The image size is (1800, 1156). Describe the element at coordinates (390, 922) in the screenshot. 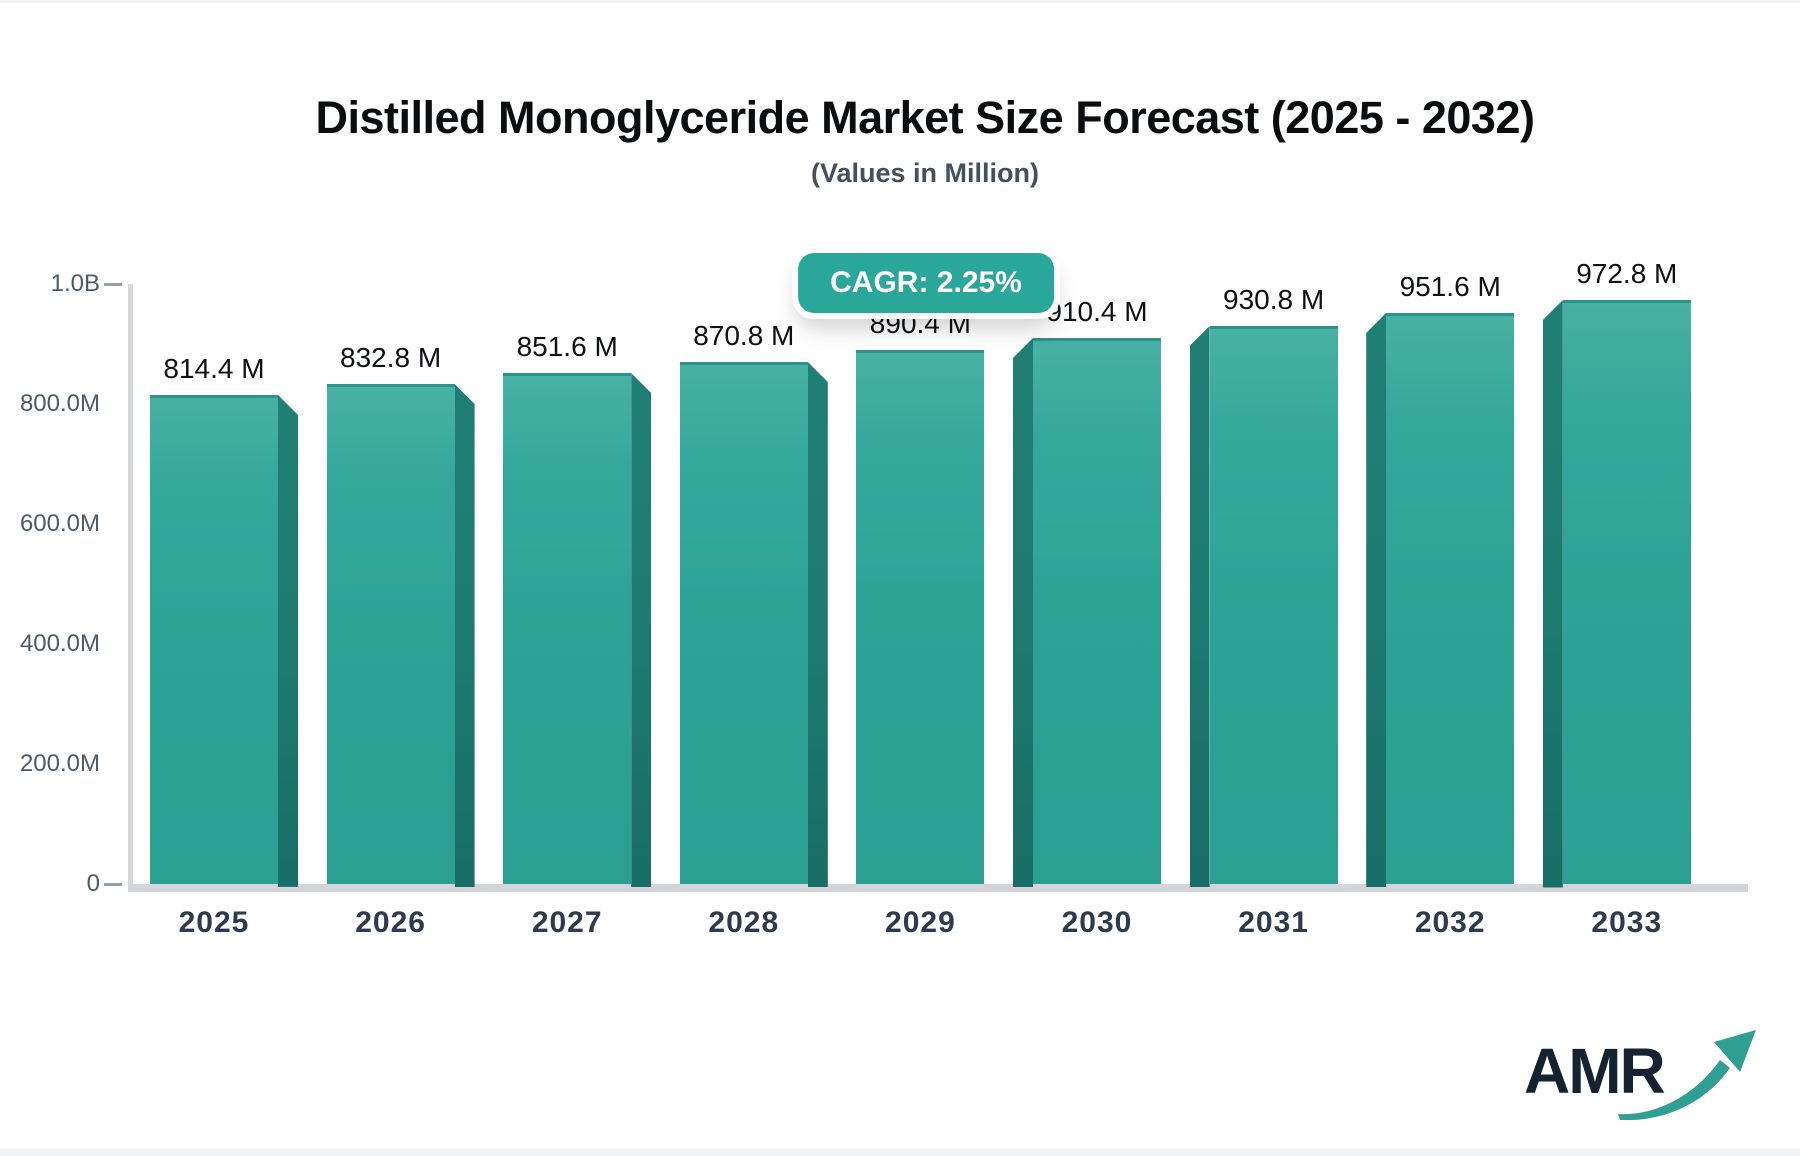

I see `x-axis-year-label: 2026` at that location.